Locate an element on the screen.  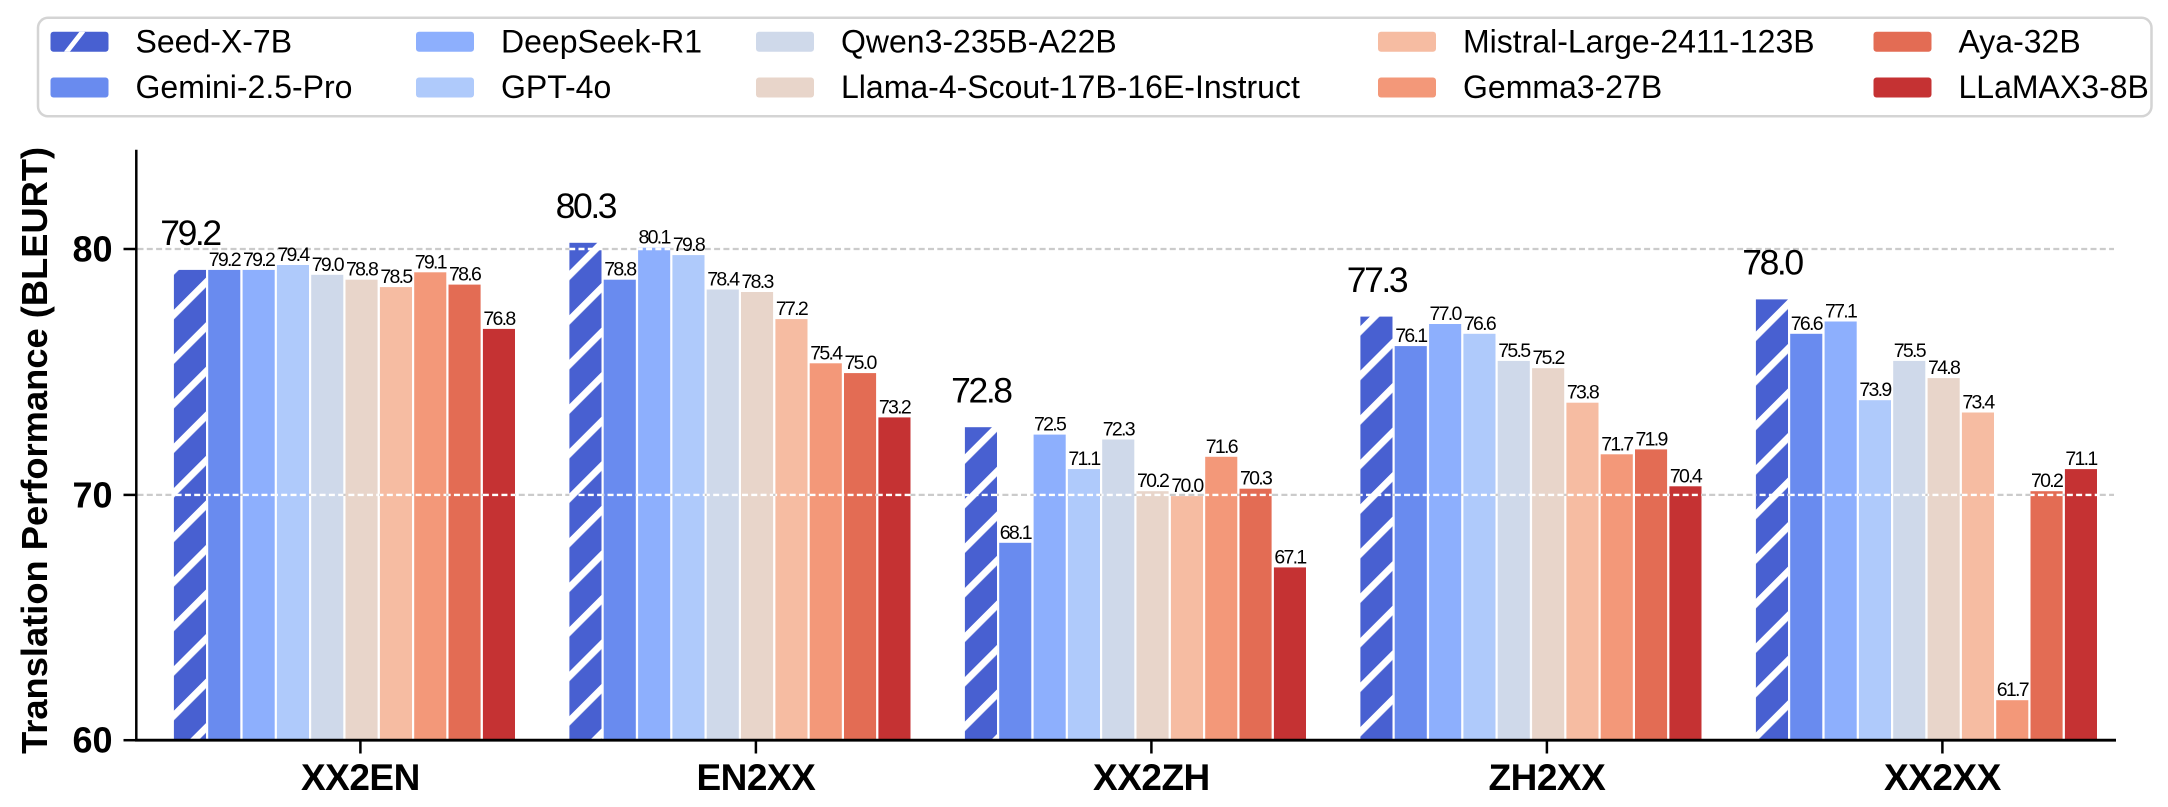
svg-text: XX2EN is located at coordinates (360, 777).